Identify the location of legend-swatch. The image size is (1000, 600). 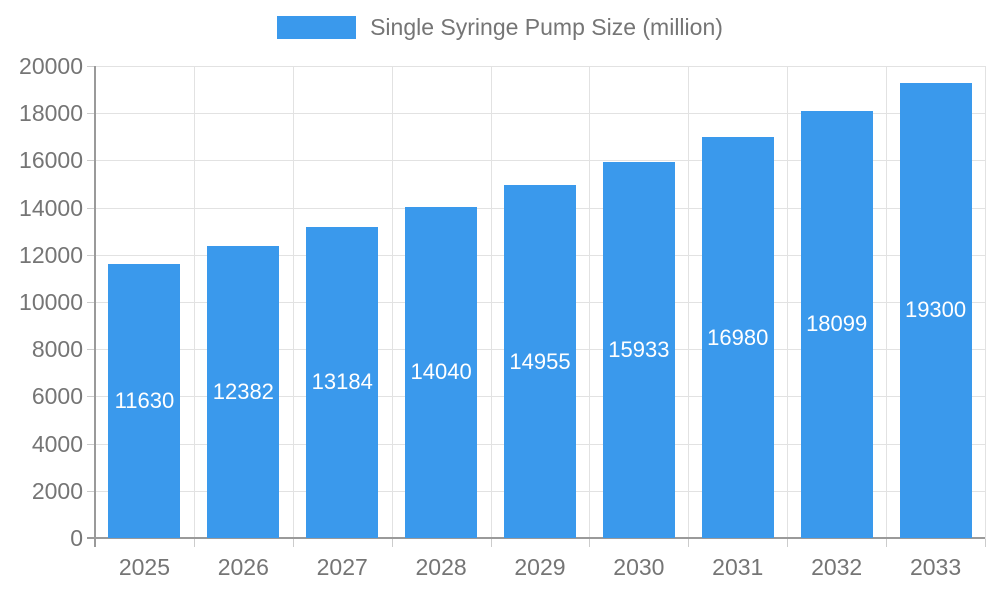
(317, 27).